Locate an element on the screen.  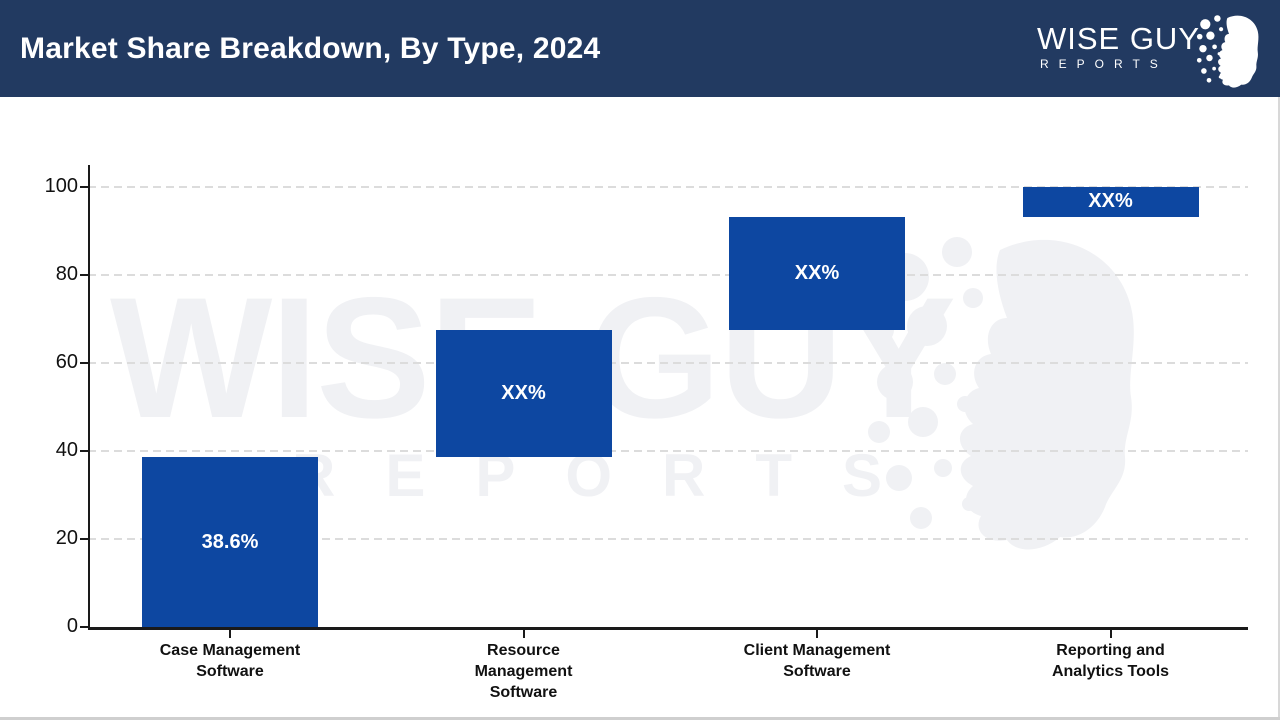
y-tick-label-80: 80 is located at coordinates (66, 274).